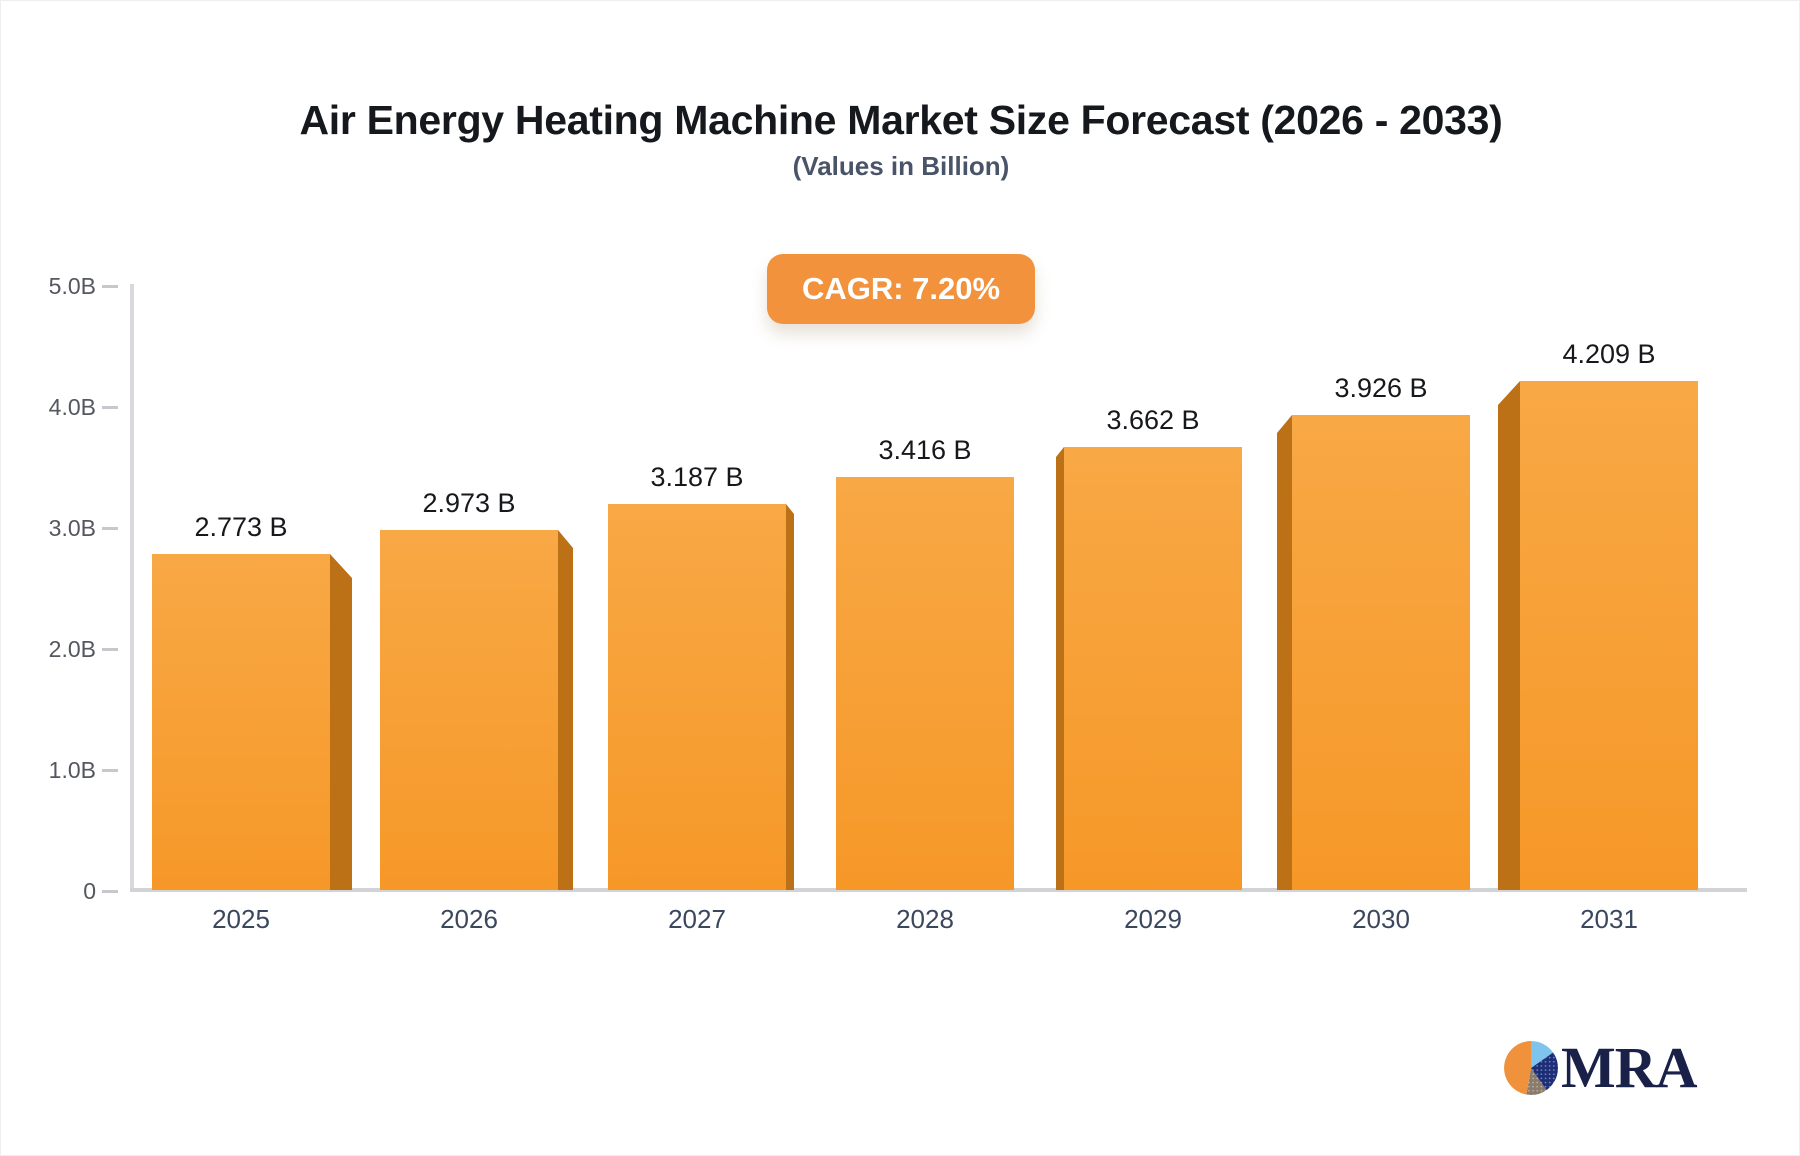 The image size is (1800, 1156). Describe the element at coordinates (72, 649) in the screenshot. I see `y-axis-label: 2.0B` at that location.